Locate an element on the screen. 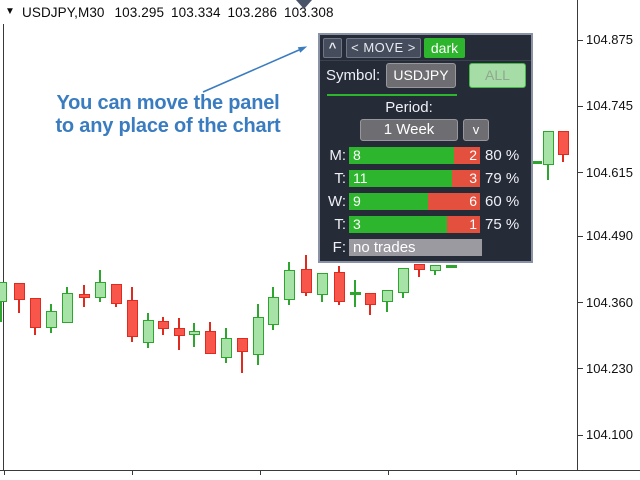 This screenshot has width=640, height=480. panel-green-underline is located at coordinates (392, 95).